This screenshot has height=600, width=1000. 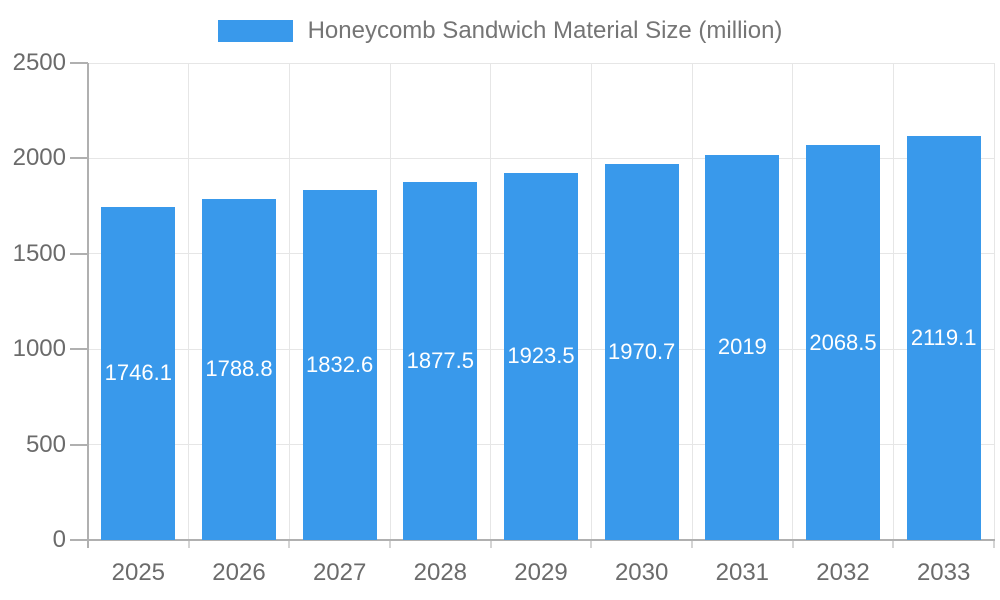 I want to click on bar-2033, so click(x=943, y=337).